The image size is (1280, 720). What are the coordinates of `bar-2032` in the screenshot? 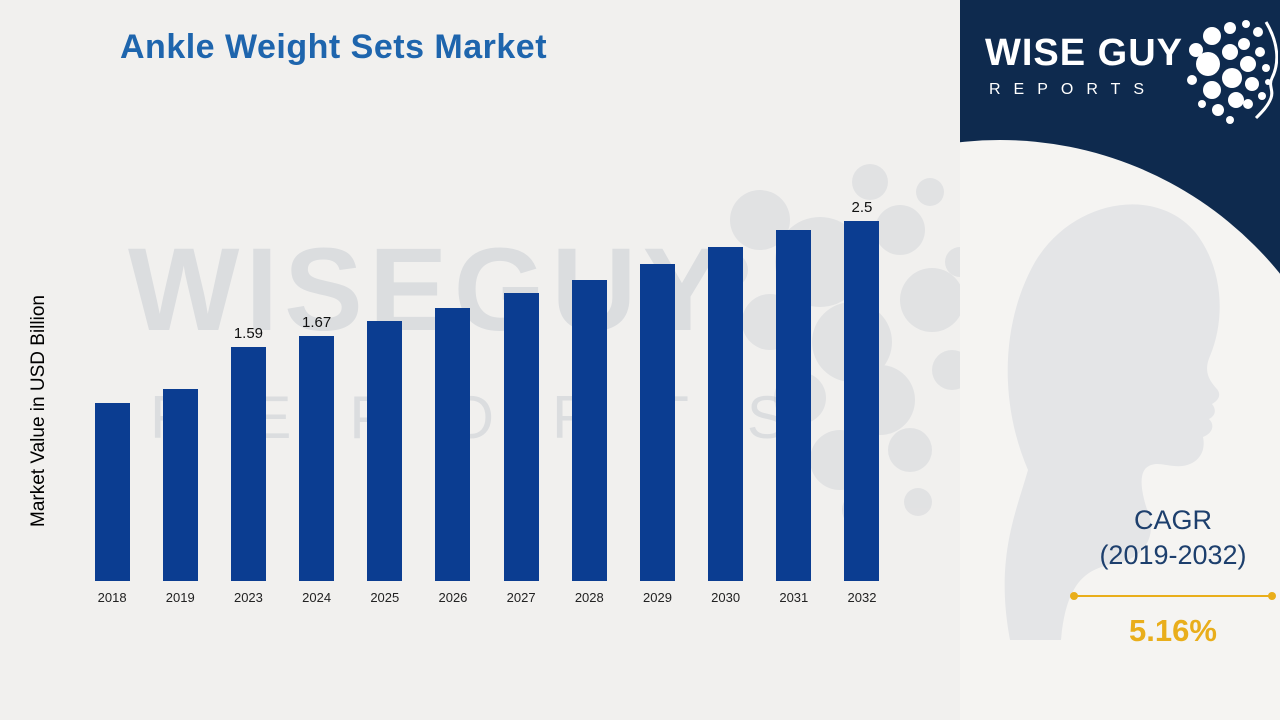 It's located at (862, 401).